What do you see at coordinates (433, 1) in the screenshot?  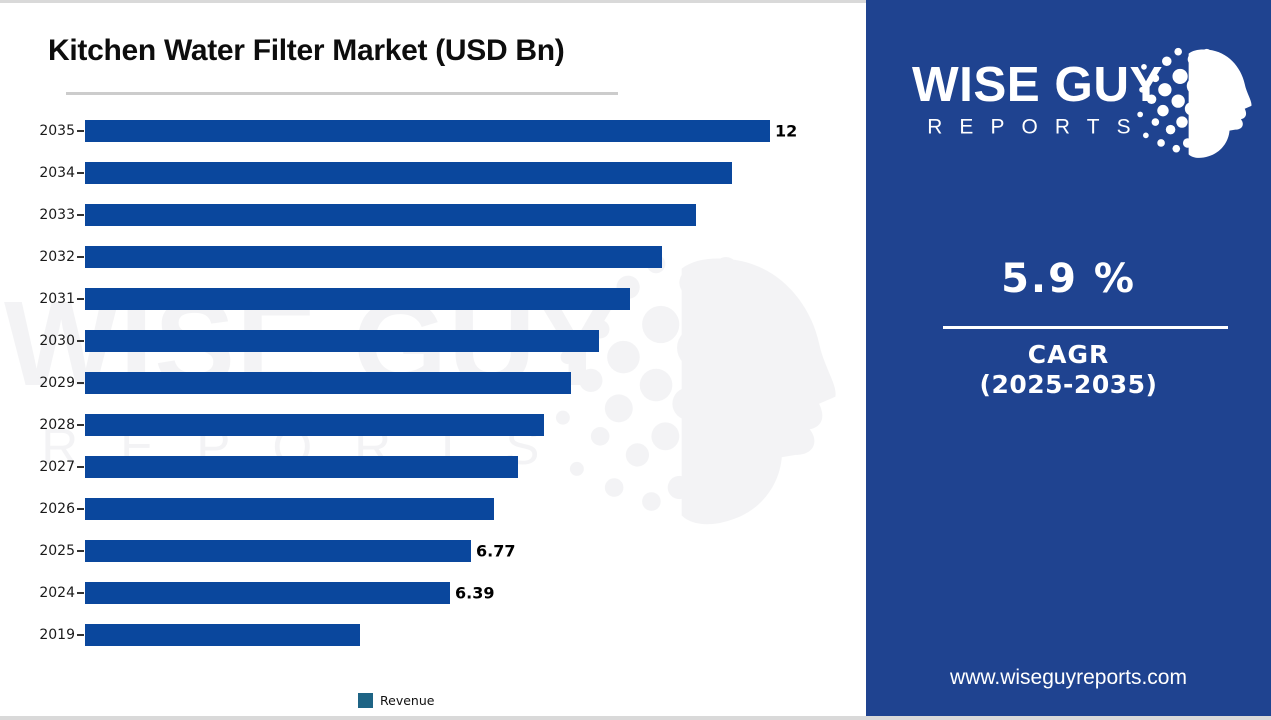 I see `top-border` at bounding box center [433, 1].